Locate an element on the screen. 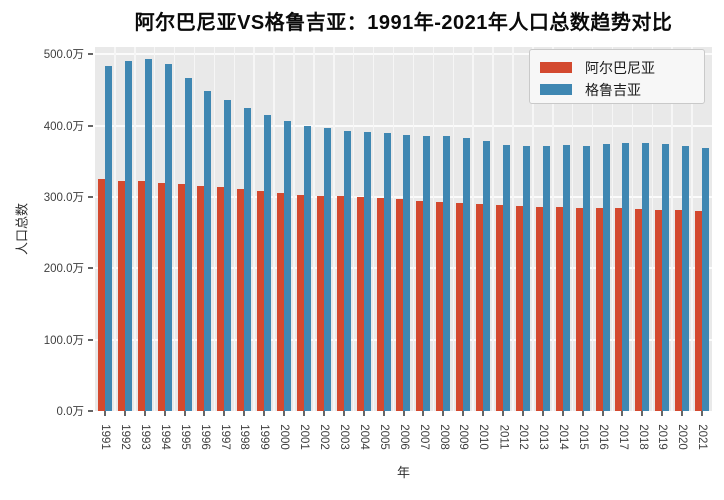 This screenshot has height=500, width=724. legend-swatch-albania is located at coordinates (556, 67).